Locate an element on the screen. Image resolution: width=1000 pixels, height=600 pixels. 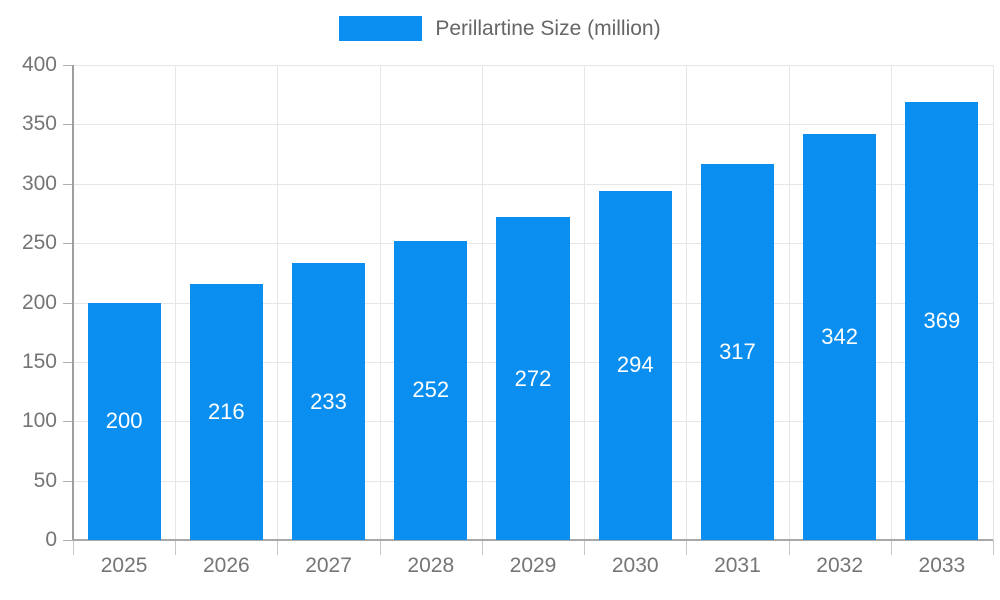
bar-value-label: 317 is located at coordinates (737, 351).